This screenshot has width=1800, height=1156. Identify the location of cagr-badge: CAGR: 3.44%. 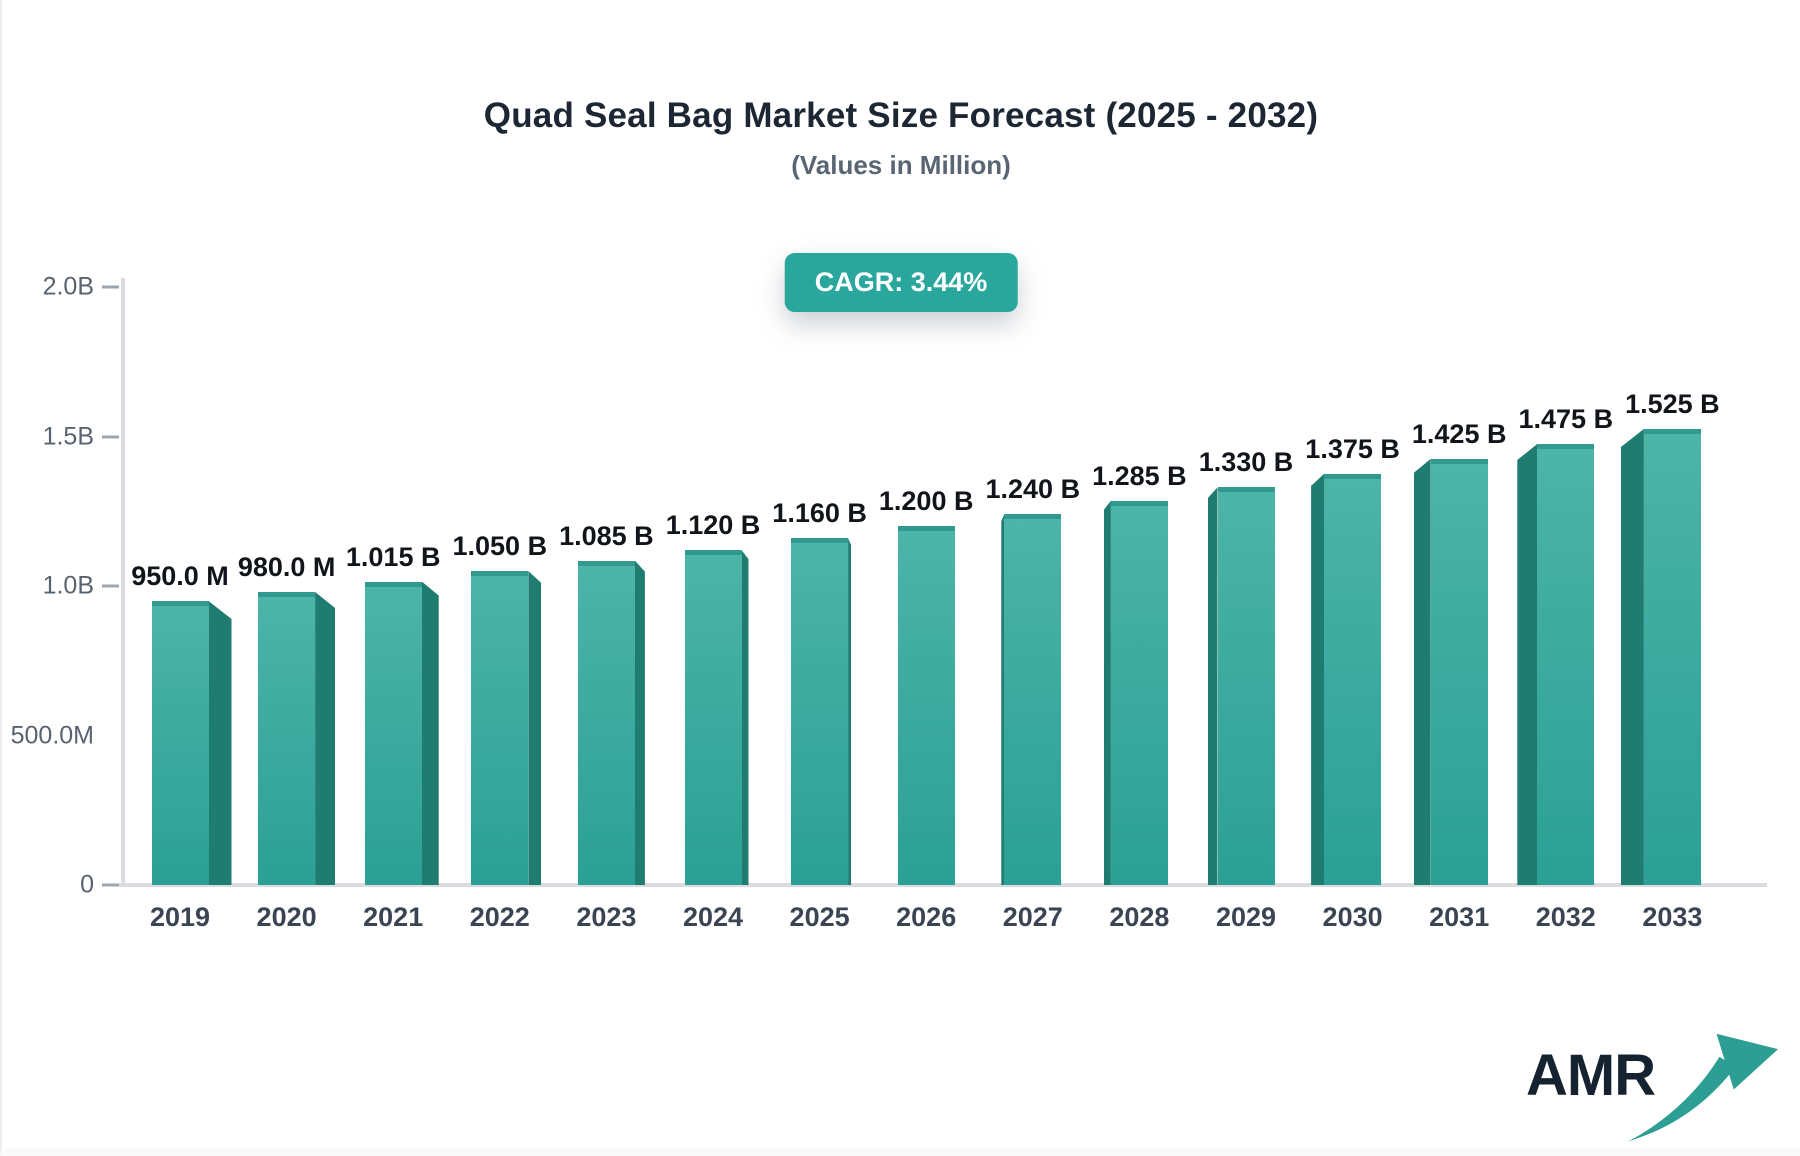
(901, 282).